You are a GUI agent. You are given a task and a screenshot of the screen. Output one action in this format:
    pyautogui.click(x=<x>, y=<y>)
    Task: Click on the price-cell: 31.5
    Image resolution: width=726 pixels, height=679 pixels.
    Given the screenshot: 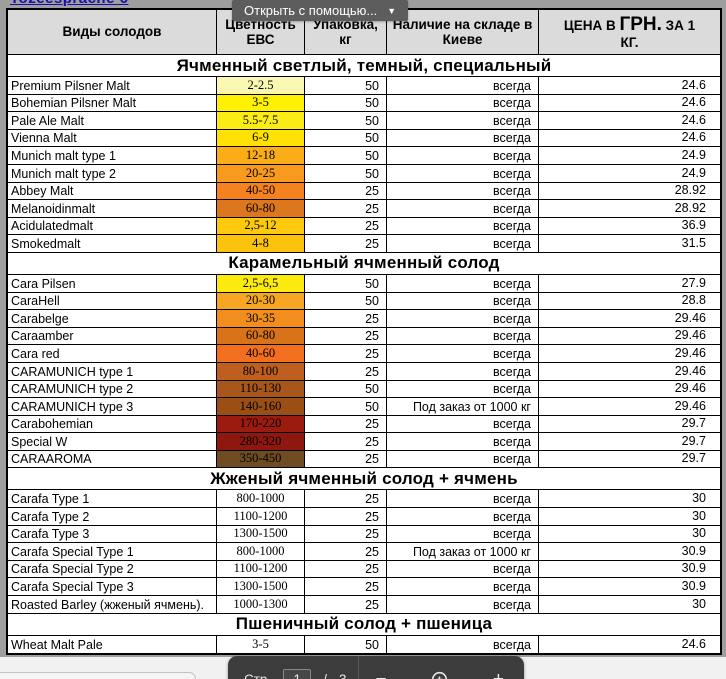 What is the action you would take?
    pyautogui.click(x=693, y=242)
    